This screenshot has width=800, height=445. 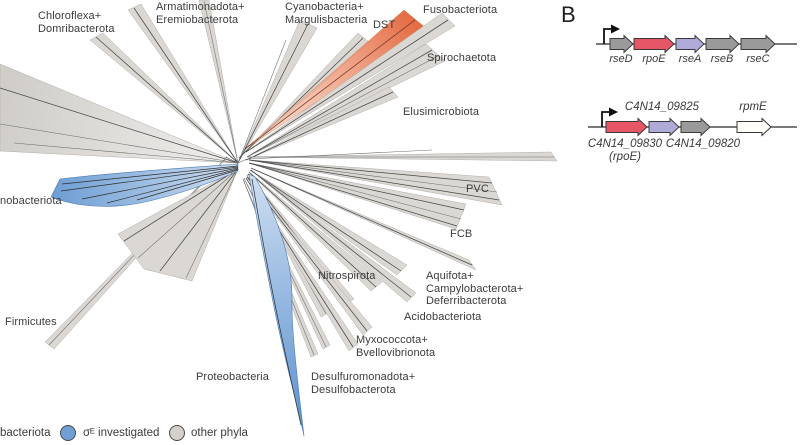 What do you see at coordinates (375, 182) in the screenshot?
I see `wedge-pvc` at bounding box center [375, 182].